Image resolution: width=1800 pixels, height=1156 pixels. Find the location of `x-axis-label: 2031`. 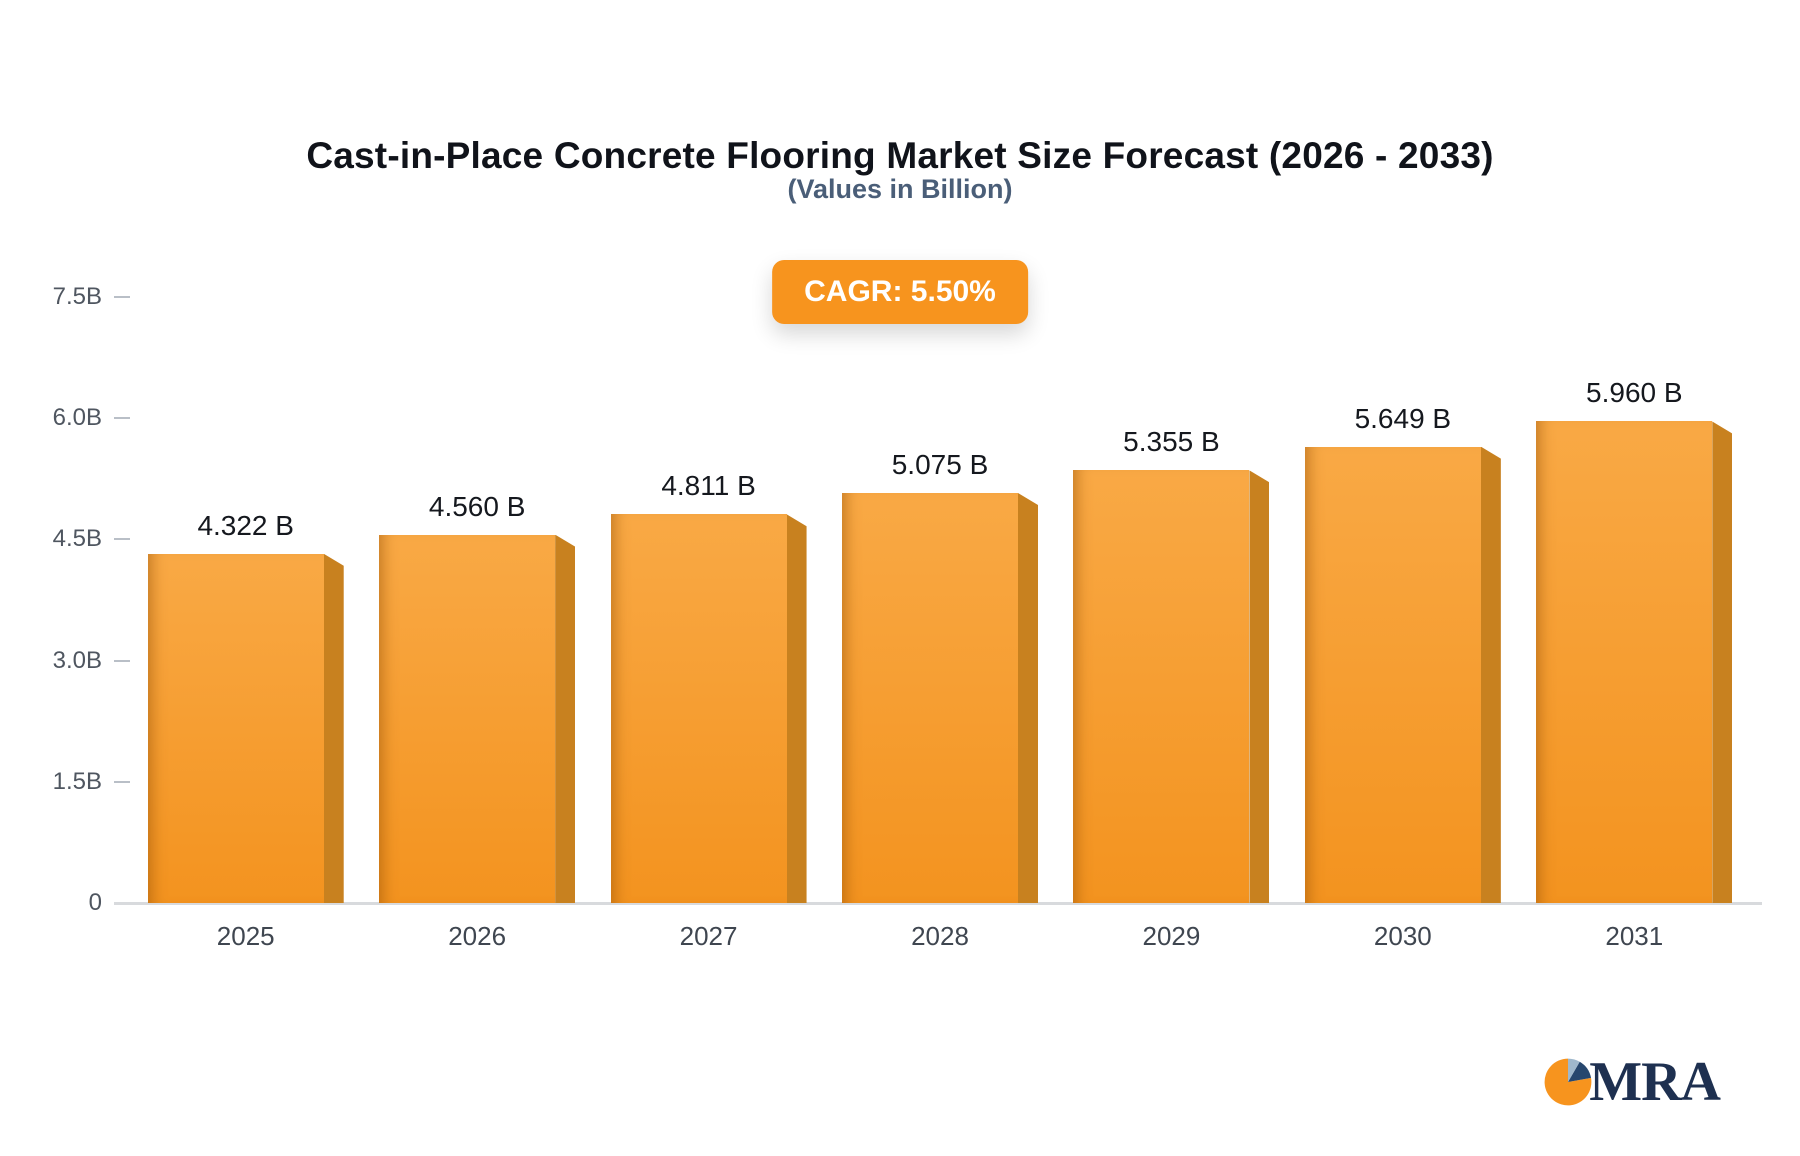

x-axis-label: 2031 is located at coordinates (1634, 936).